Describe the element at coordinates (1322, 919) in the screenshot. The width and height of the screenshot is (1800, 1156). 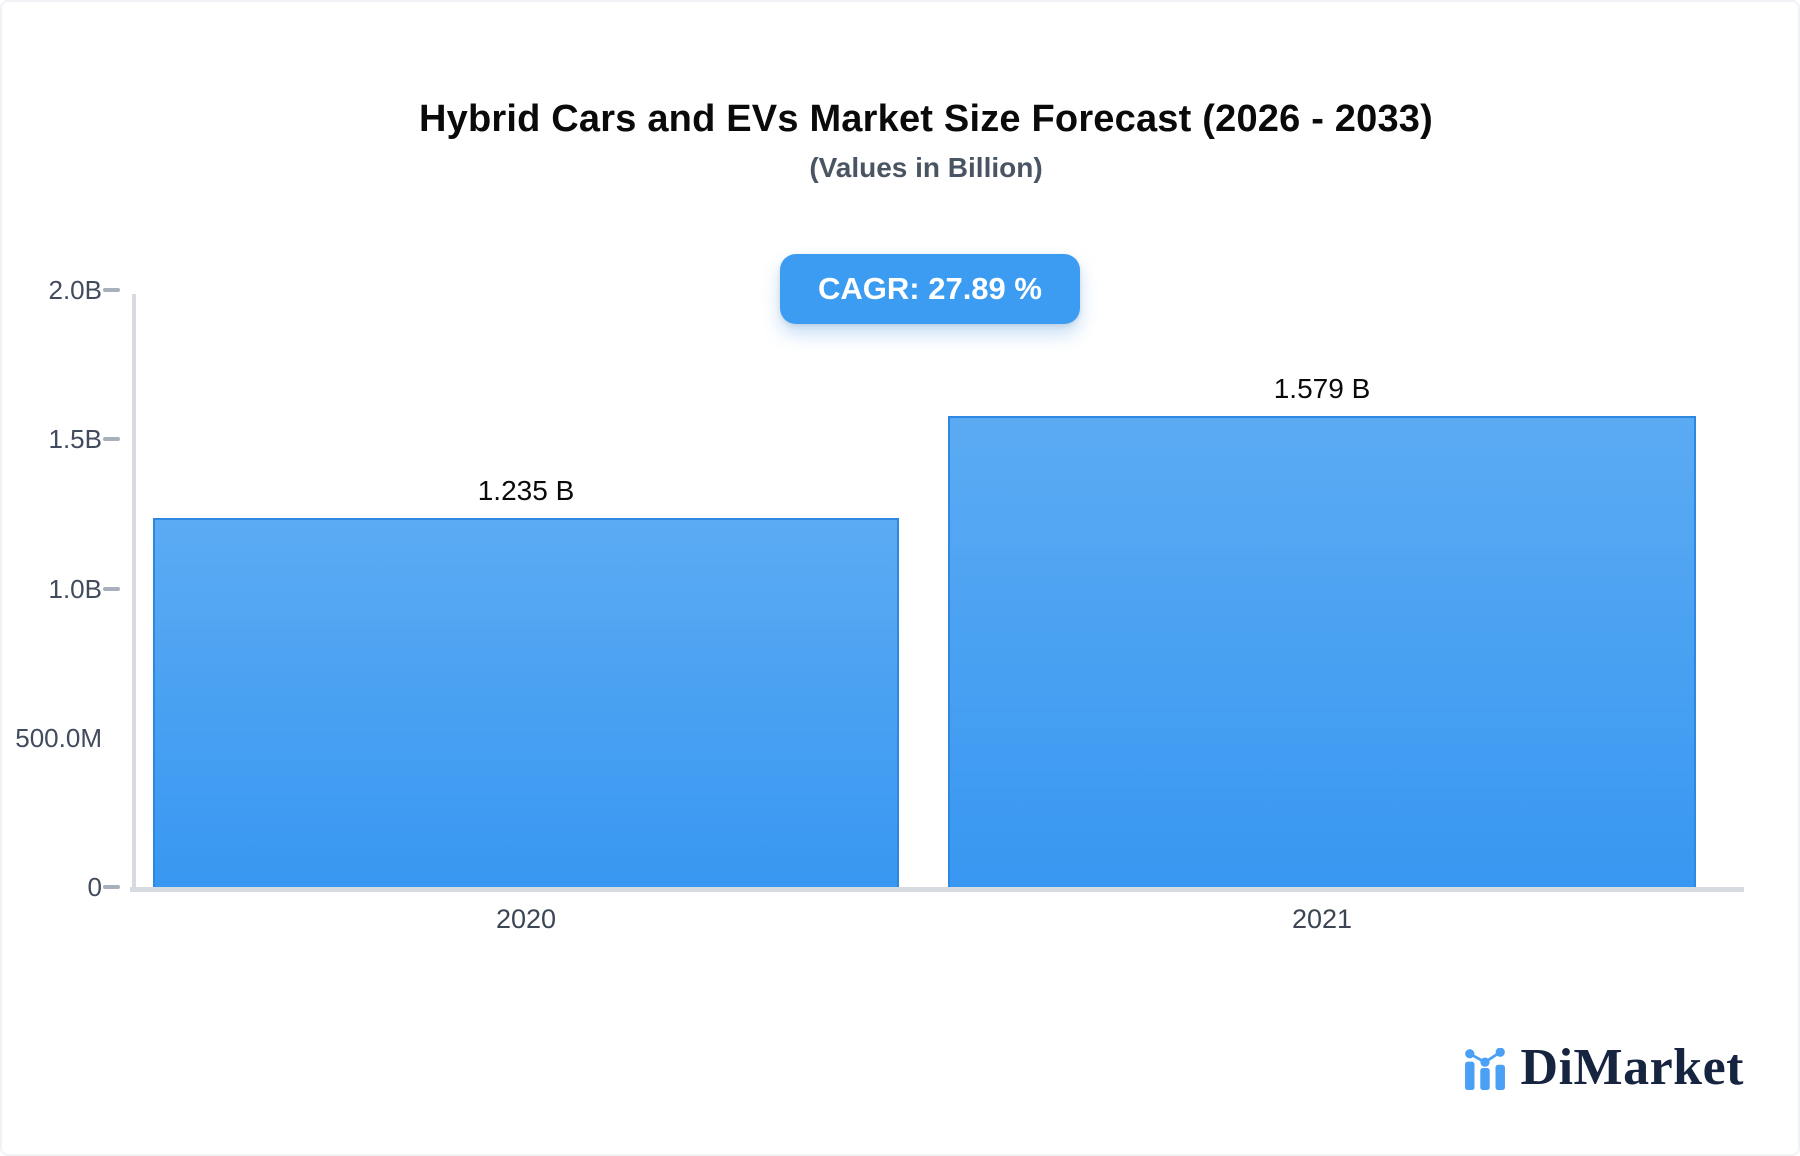
I see `x-tick-label: 2021` at that location.